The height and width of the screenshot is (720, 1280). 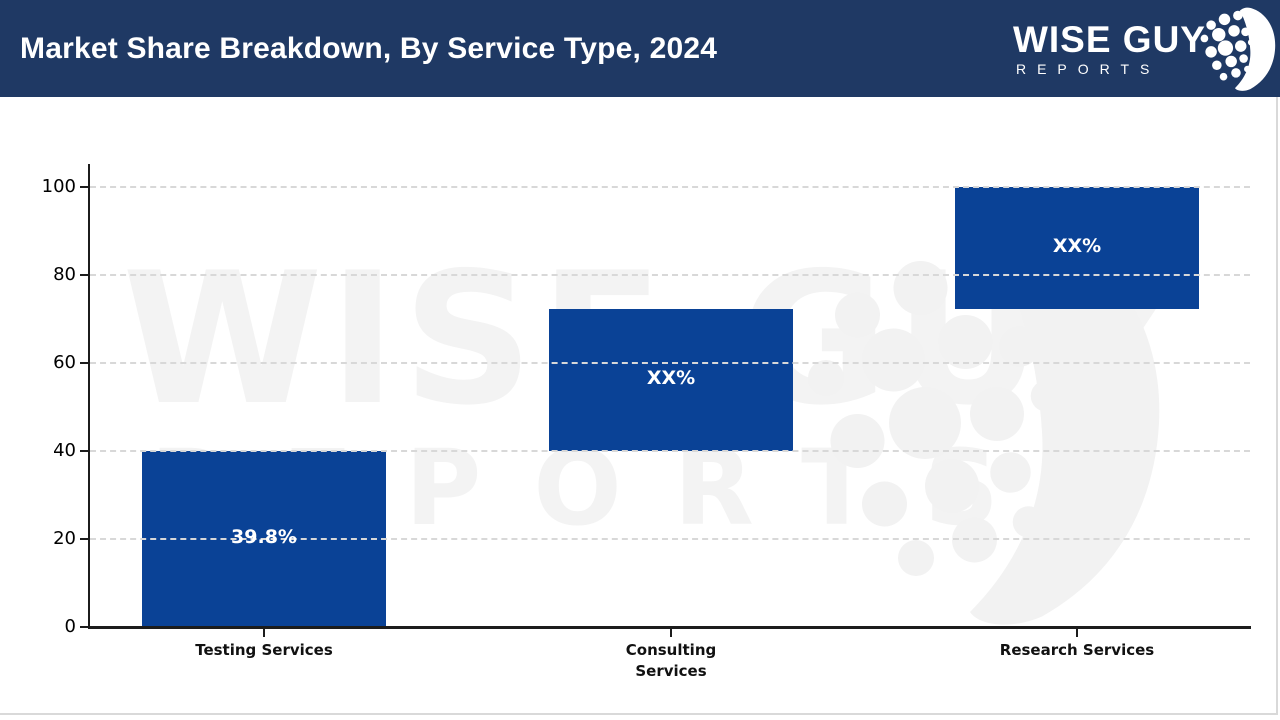 I want to click on x-category-label: Research Services, so click(x=1077, y=650).